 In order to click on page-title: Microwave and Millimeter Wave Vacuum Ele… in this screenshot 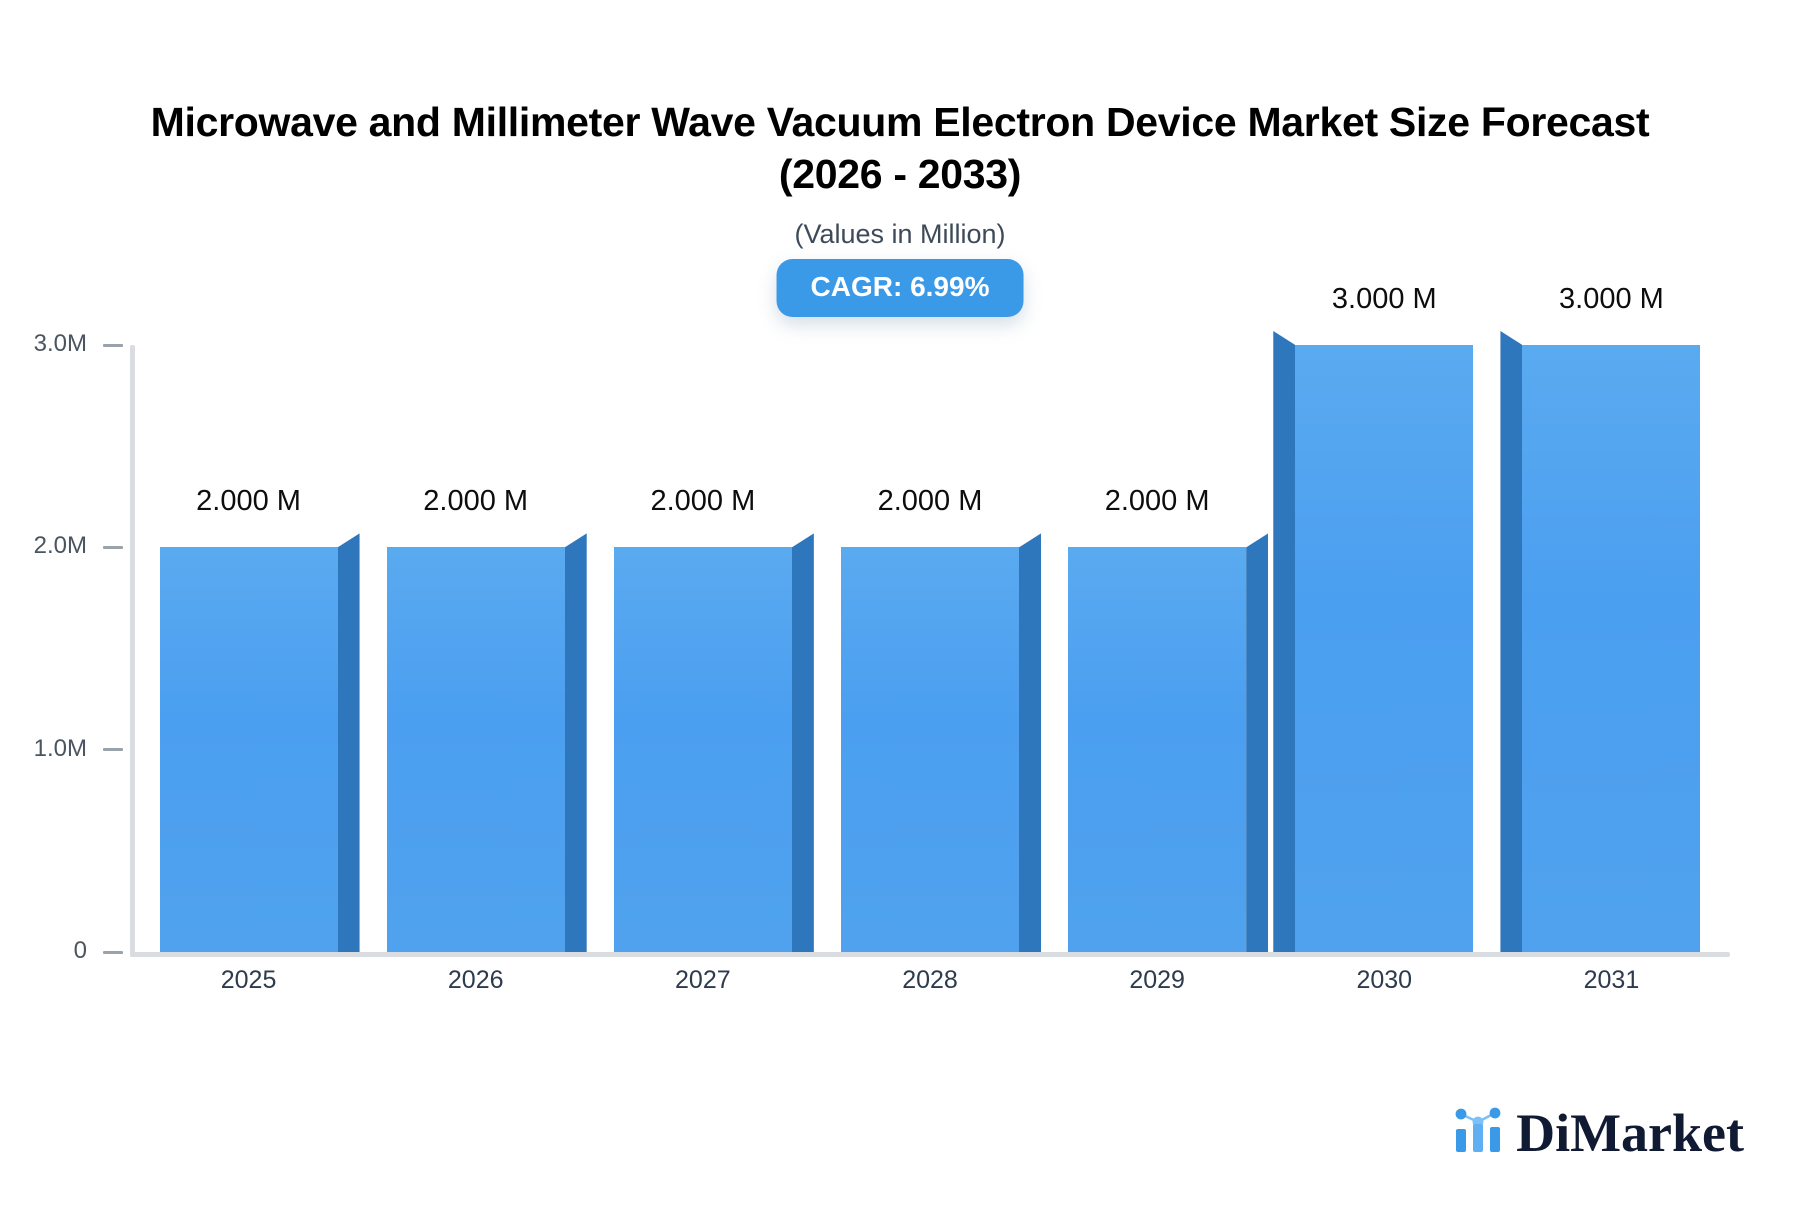, I will do `click(900, 122)`.